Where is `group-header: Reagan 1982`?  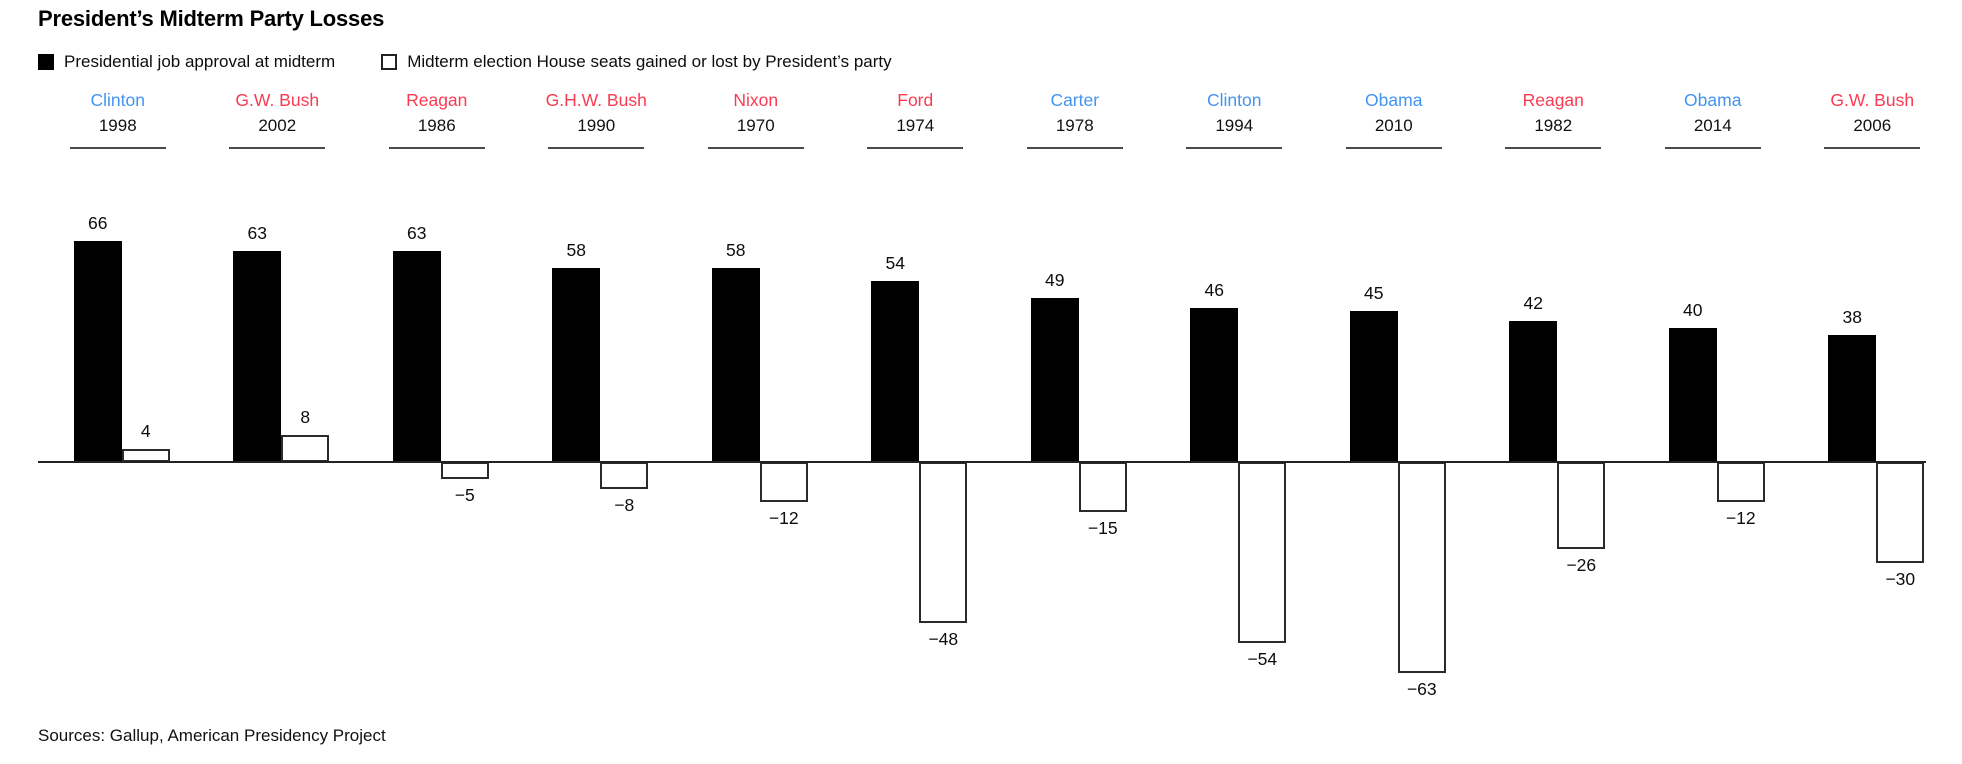 group-header: Reagan 1982 is located at coordinates (1553, 119).